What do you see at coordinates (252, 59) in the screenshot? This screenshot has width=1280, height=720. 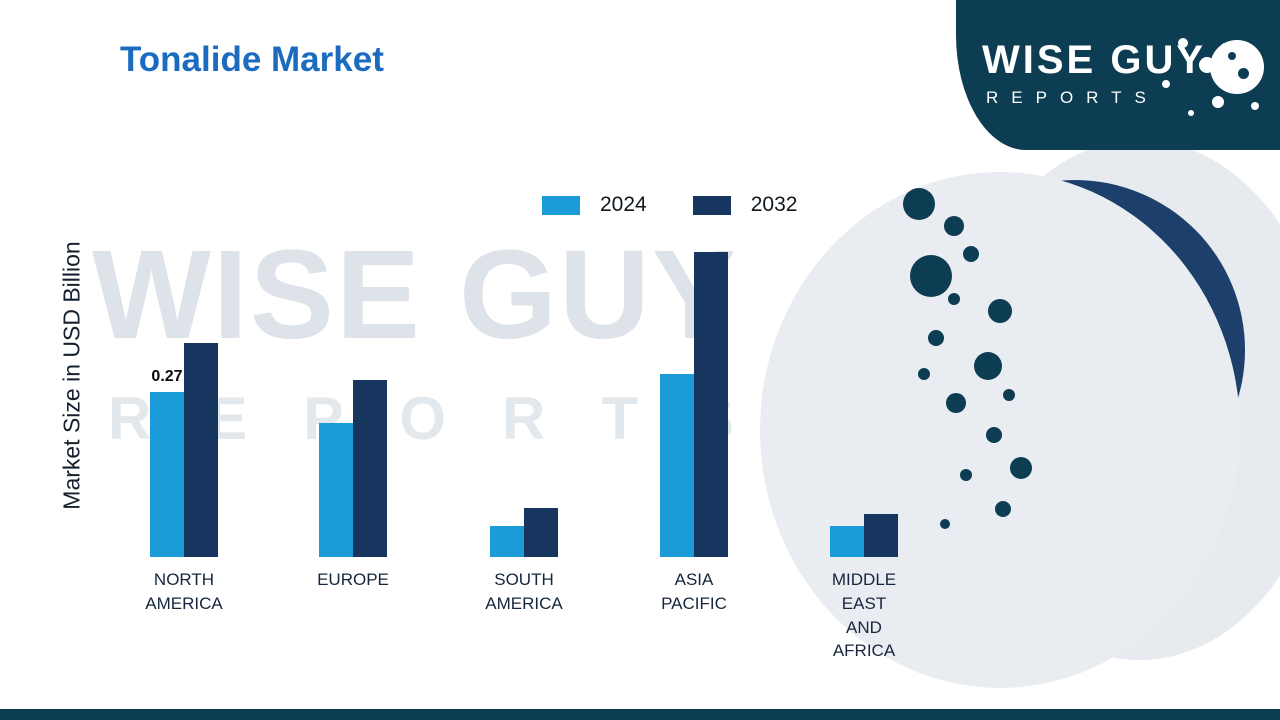 I see `chart-title: Tonalide Market` at bounding box center [252, 59].